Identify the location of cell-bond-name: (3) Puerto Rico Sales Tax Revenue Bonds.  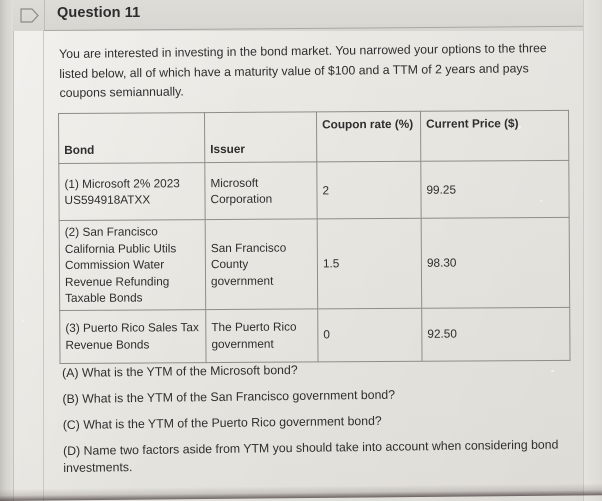
(133, 336).